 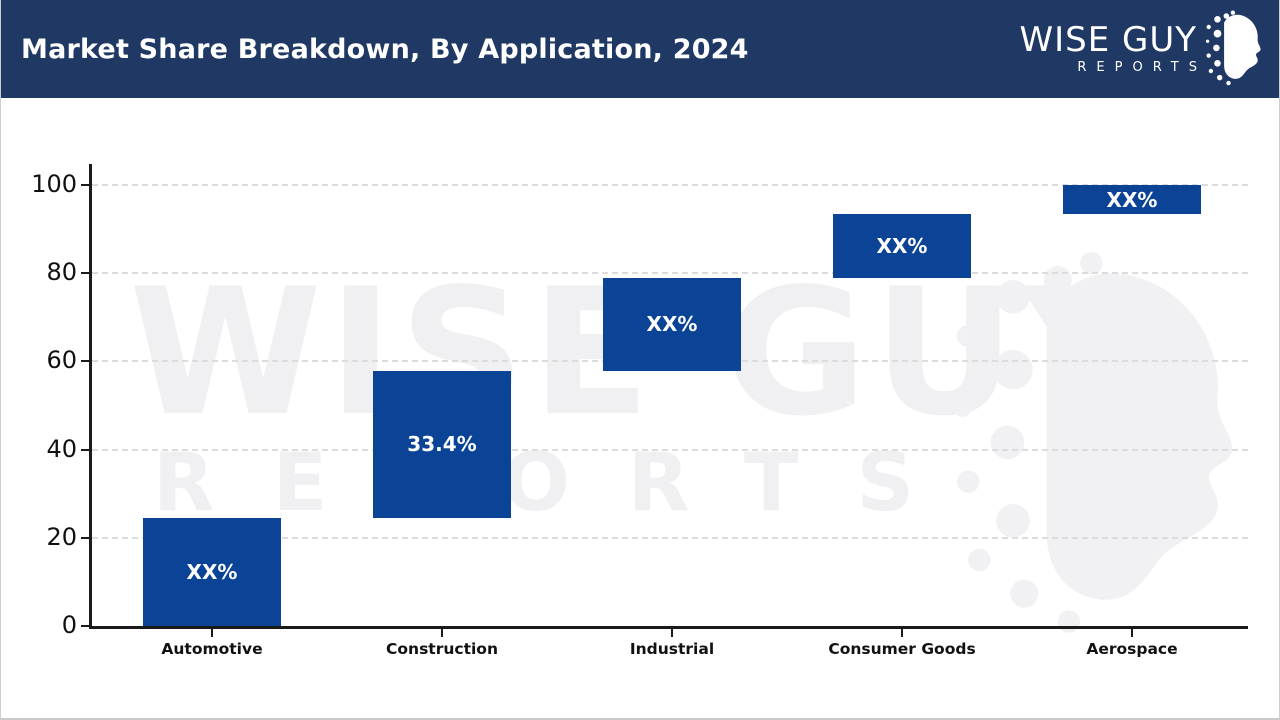 I want to click on x-axis-label-3: Industrial, so click(x=672, y=649).